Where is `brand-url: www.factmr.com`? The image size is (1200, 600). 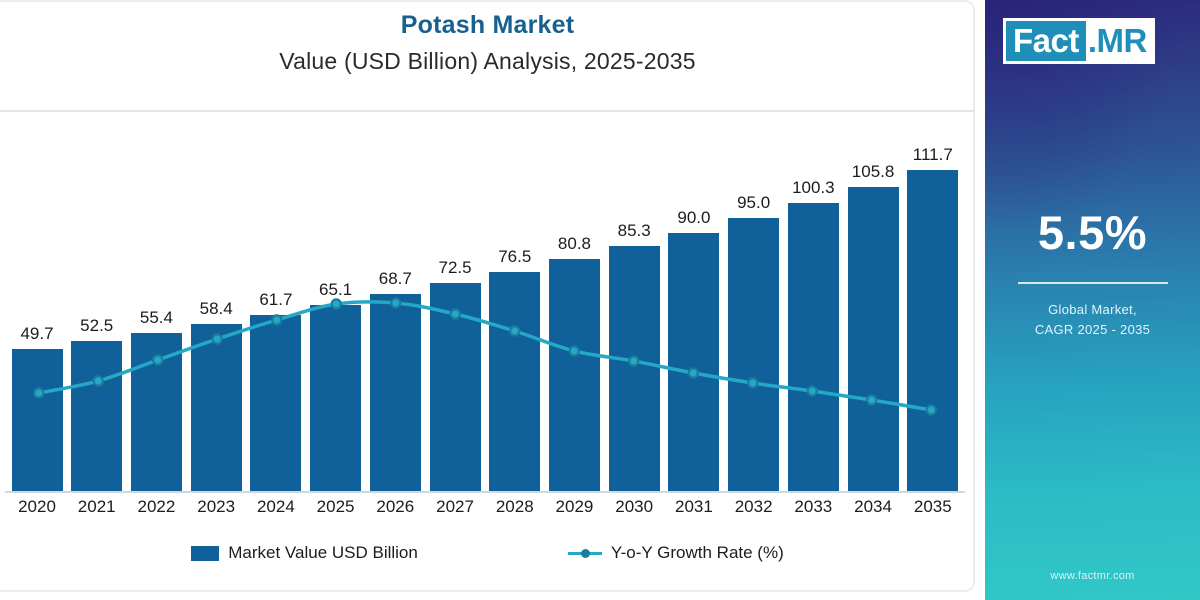
brand-url: www.factmr.com is located at coordinates (1092, 576).